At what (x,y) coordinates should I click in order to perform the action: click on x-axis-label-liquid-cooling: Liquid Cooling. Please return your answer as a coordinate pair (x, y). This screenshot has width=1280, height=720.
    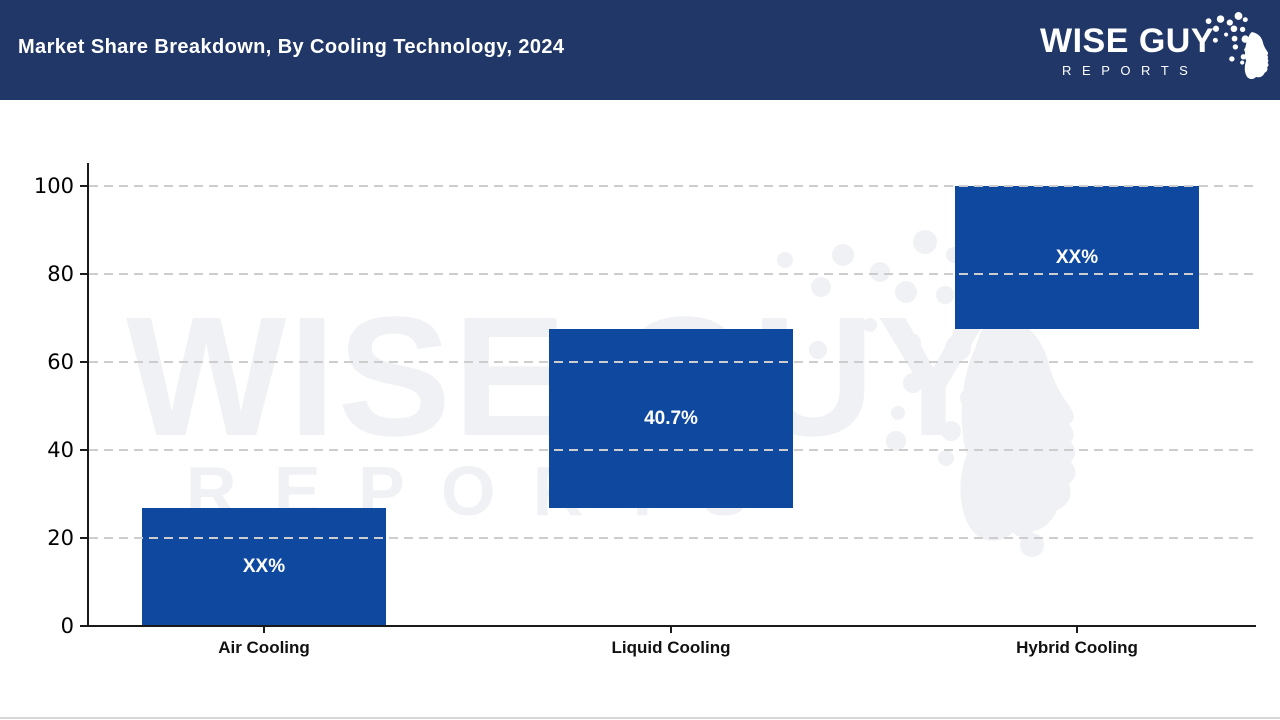
    Looking at the image, I should click on (671, 647).